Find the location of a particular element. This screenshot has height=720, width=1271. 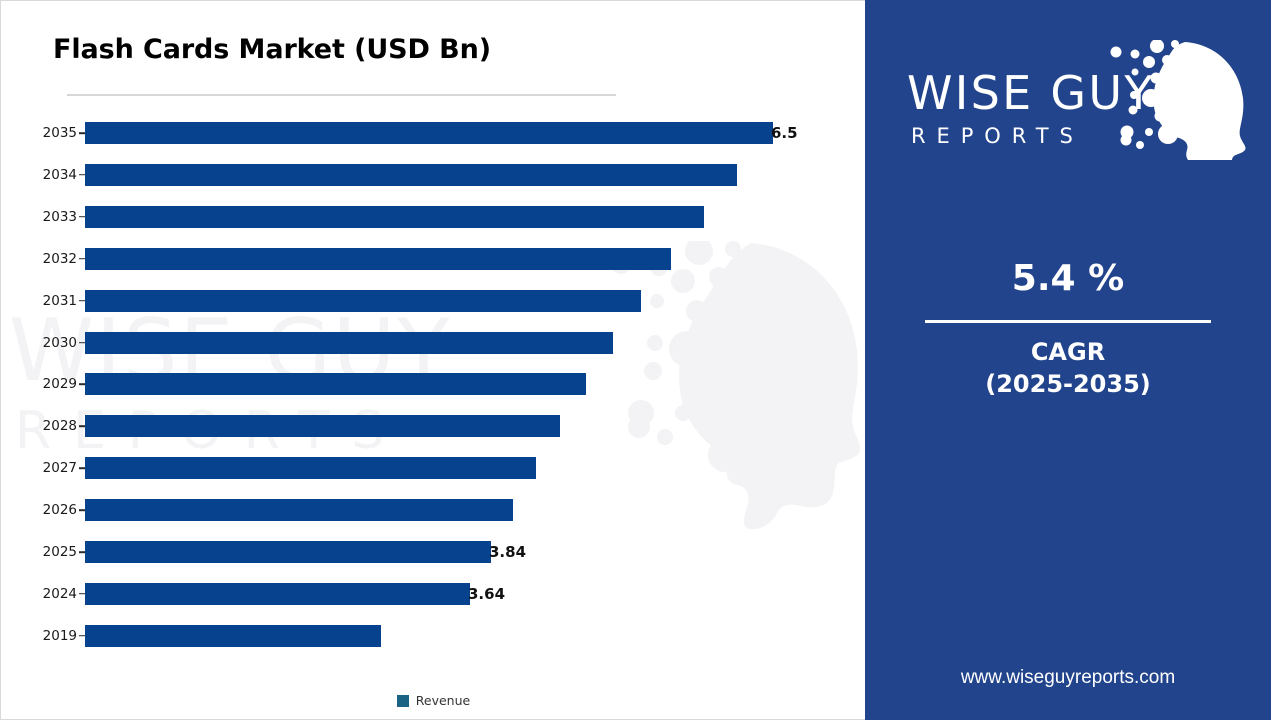

bar-row: 2034 is located at coordinates (433, 175).